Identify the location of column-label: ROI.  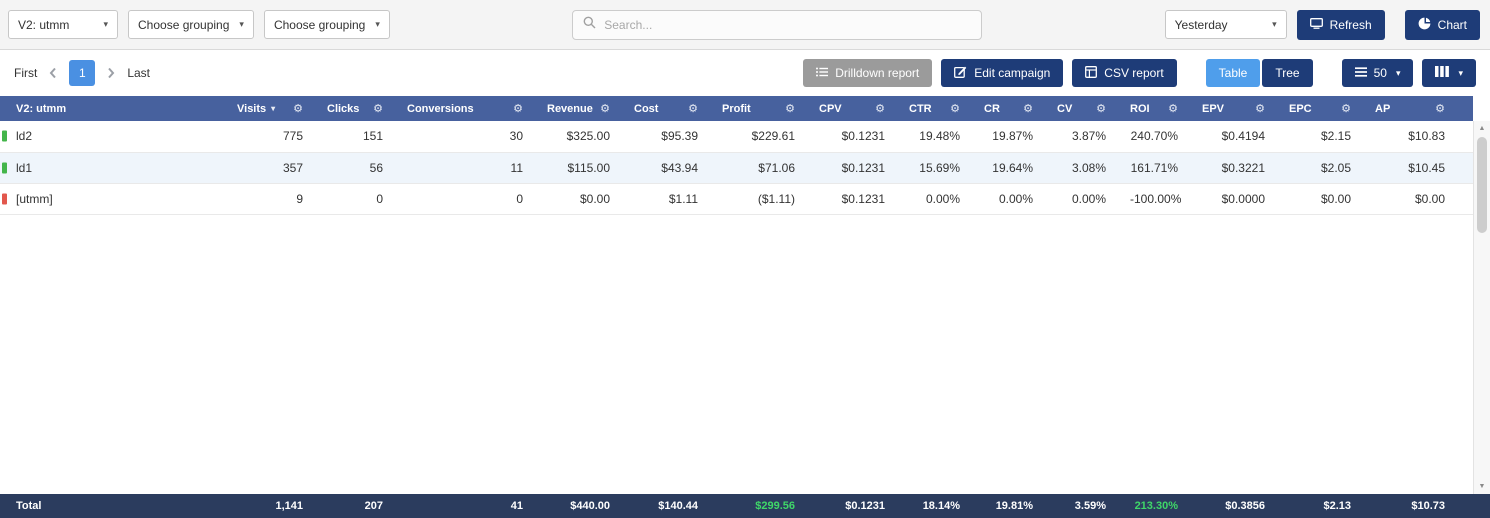
(1140, 108).